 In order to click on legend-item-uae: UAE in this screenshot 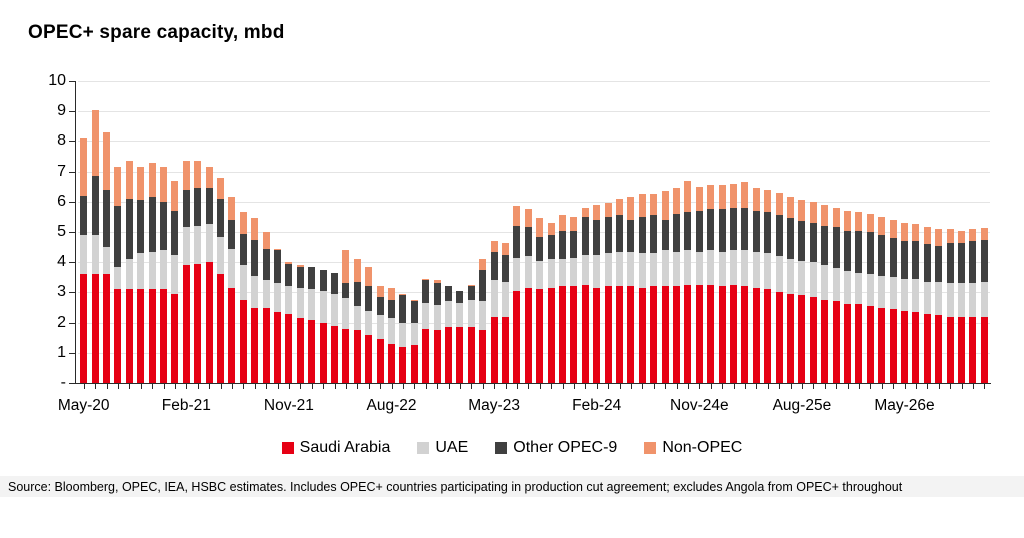, I will do `click(442, 448)`.